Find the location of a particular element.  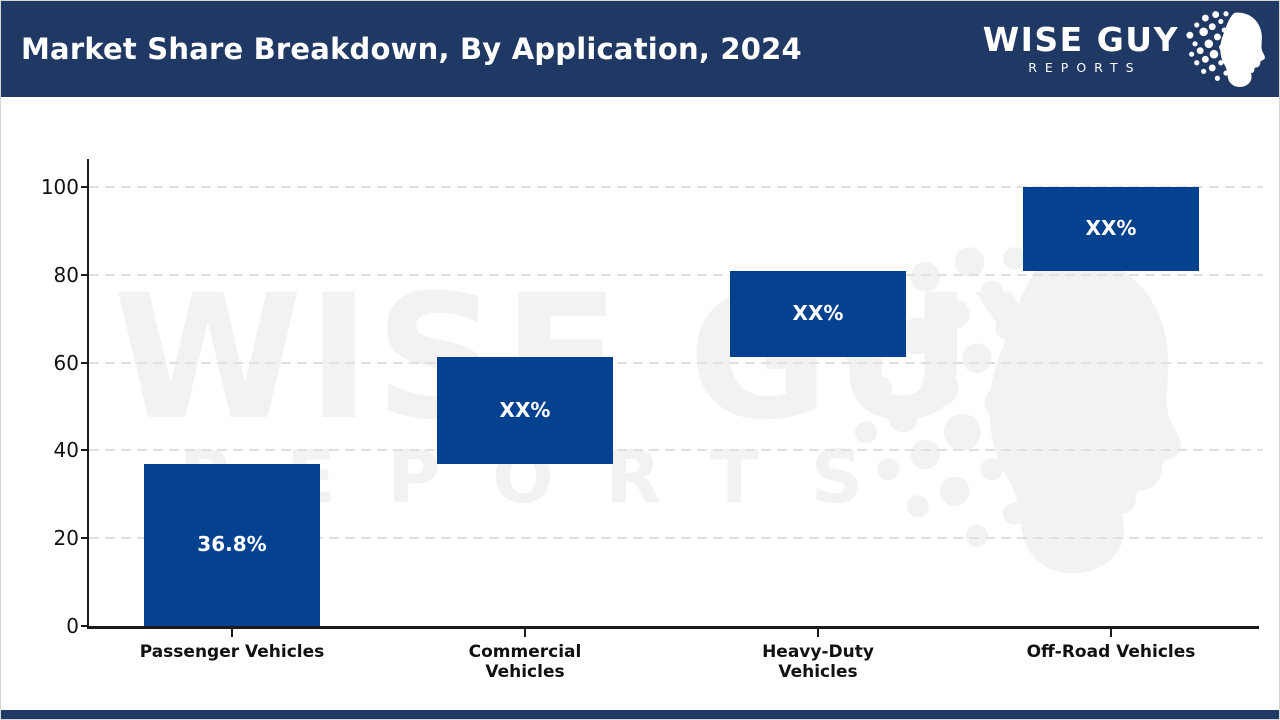

category-label: Passenger Vehicles is located at coordinates (232, 652).